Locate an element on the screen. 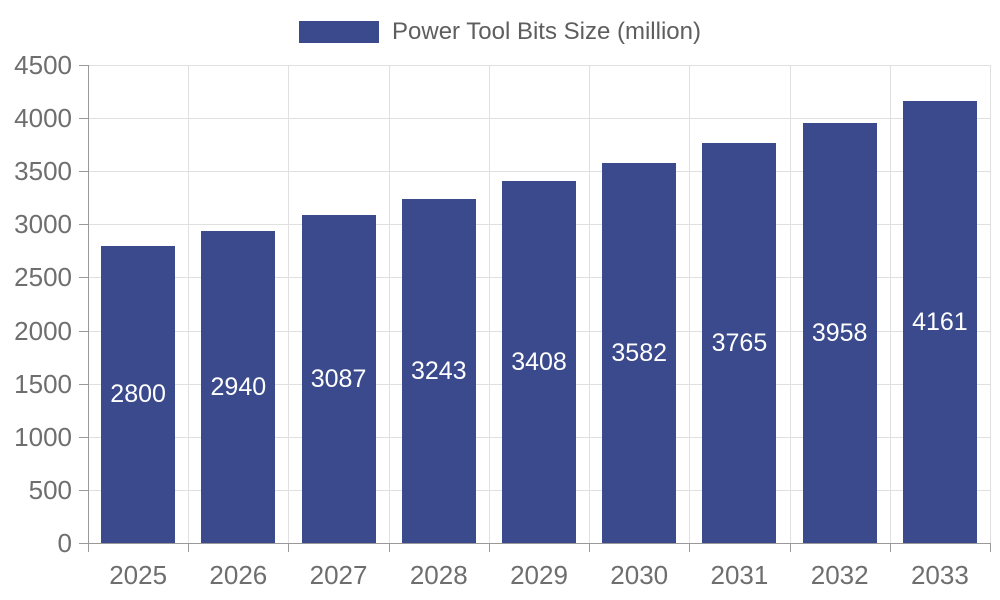 This screenshot has height=600, width=1000. bar-value-label: 3087 is located at coordinates (338, 379).